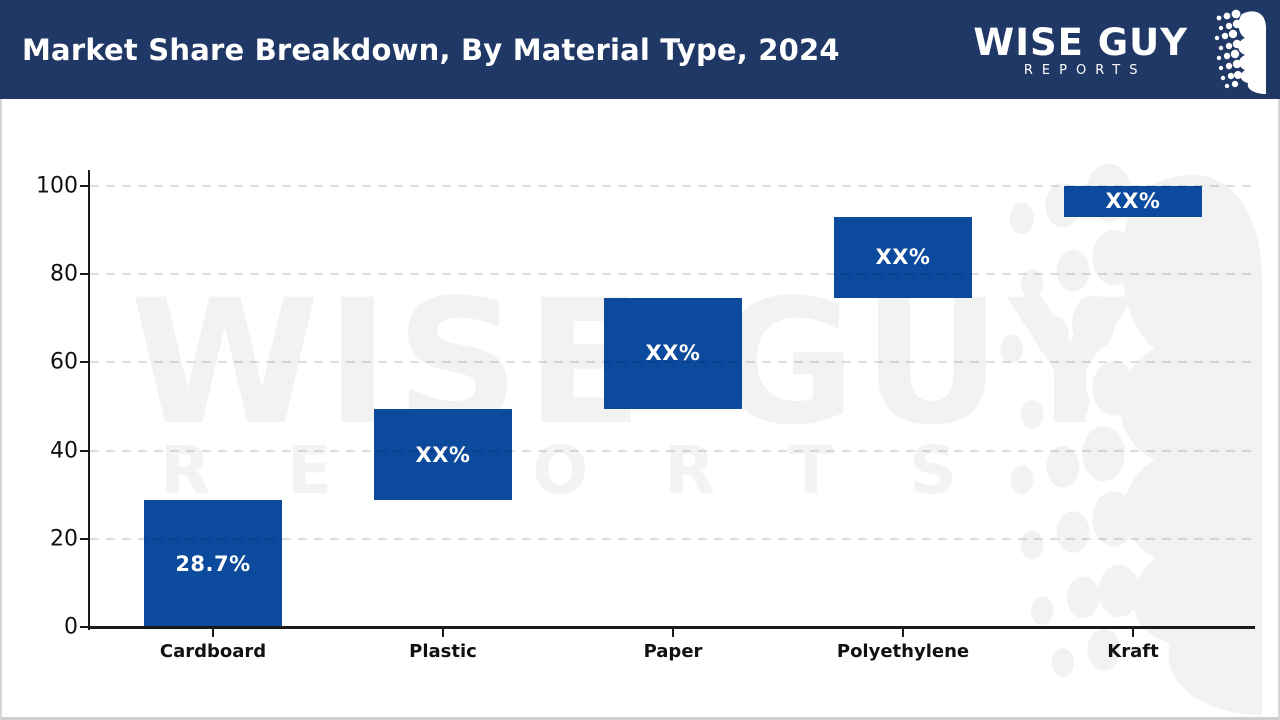 The image size is (1280, 720). I want to click on x-tick-plastic, so click(443, 633).